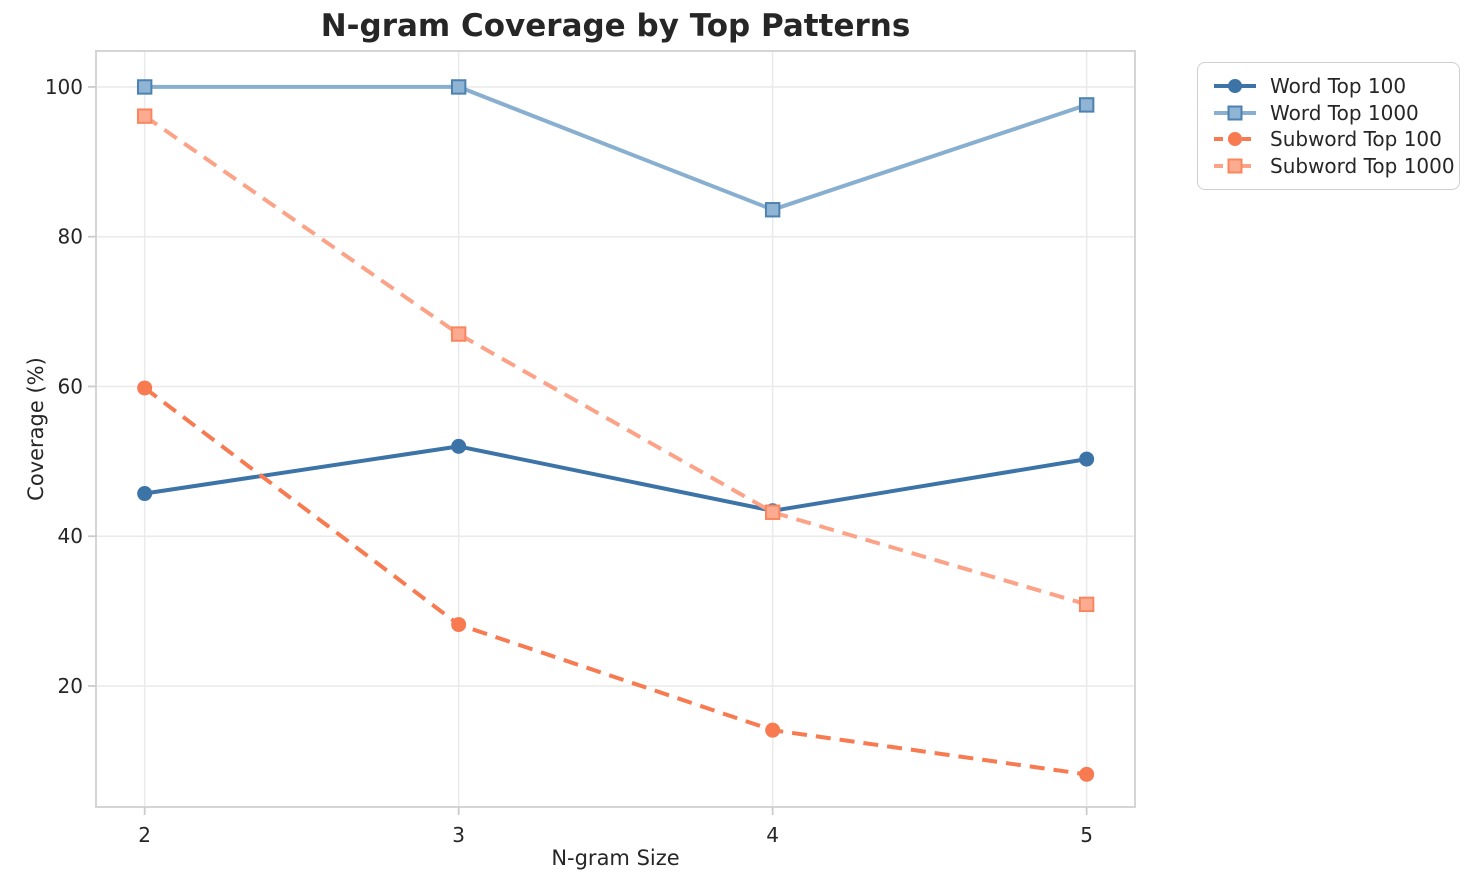  I want to click on x-tick-label: 4, so click(772, 835).